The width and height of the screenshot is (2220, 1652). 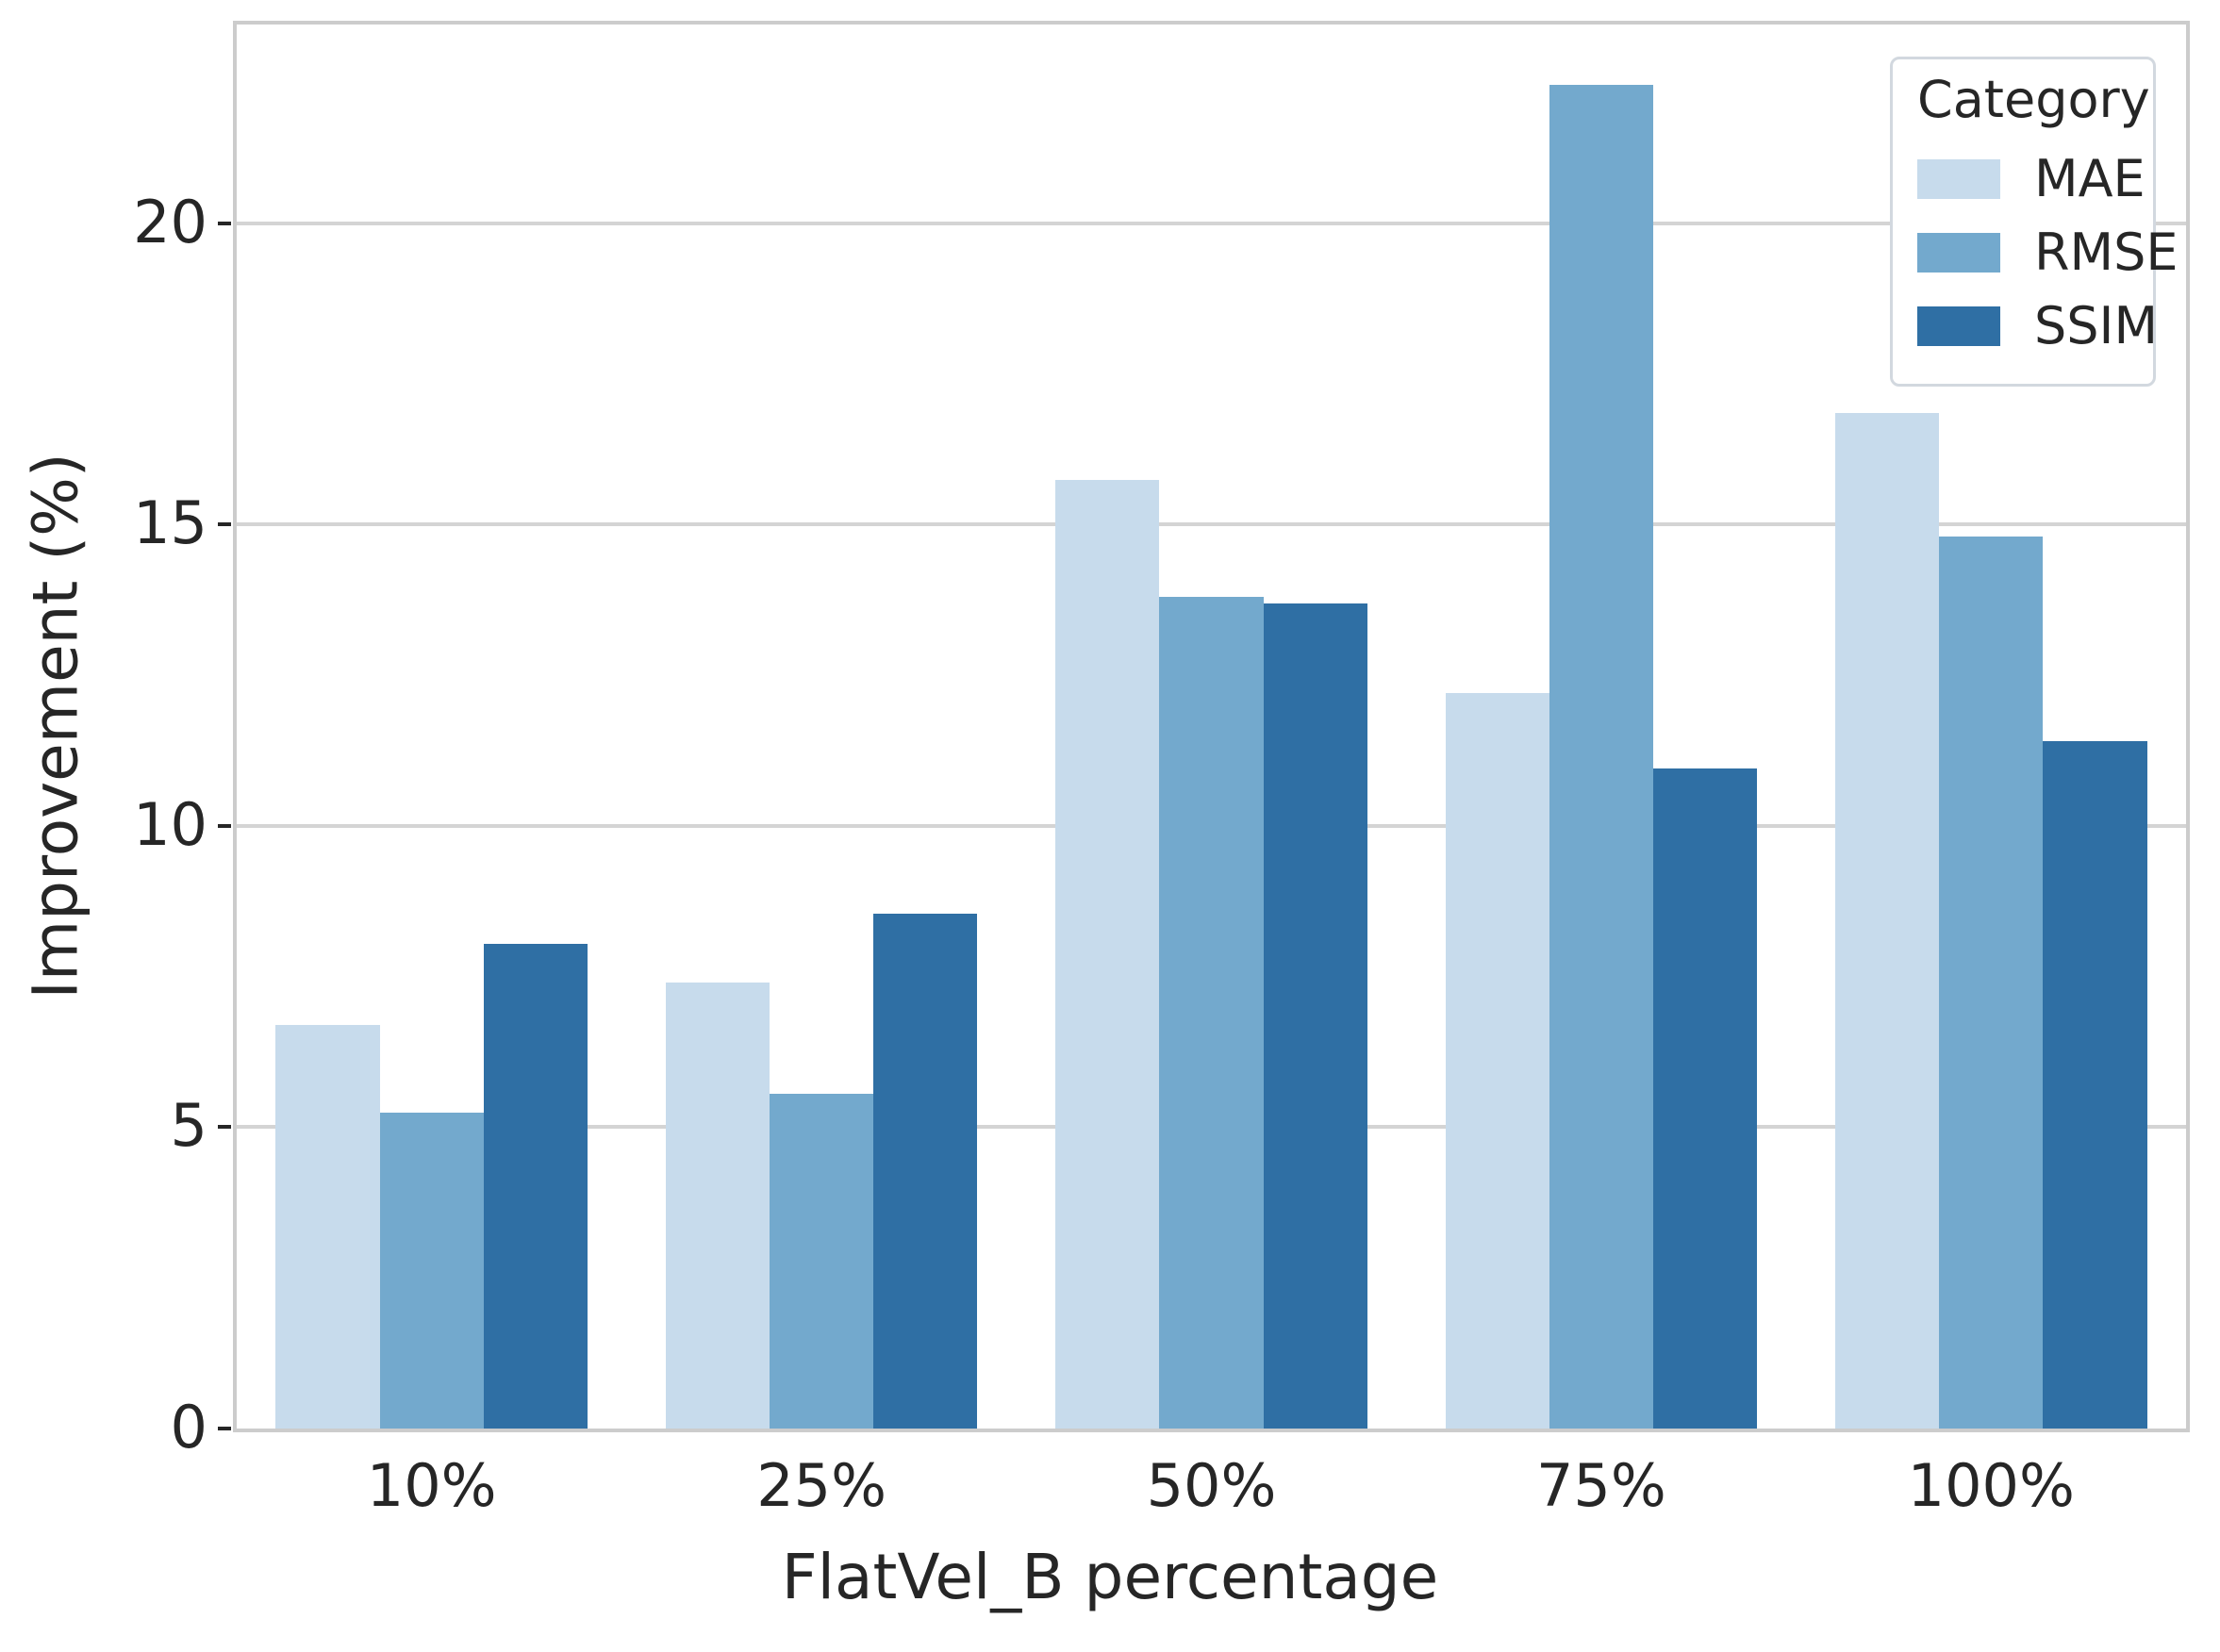 What do you see at coordinates (1958, 179) in the screenshot?
I see `legend-swatch-mae` at bounding box center [1958, 179].